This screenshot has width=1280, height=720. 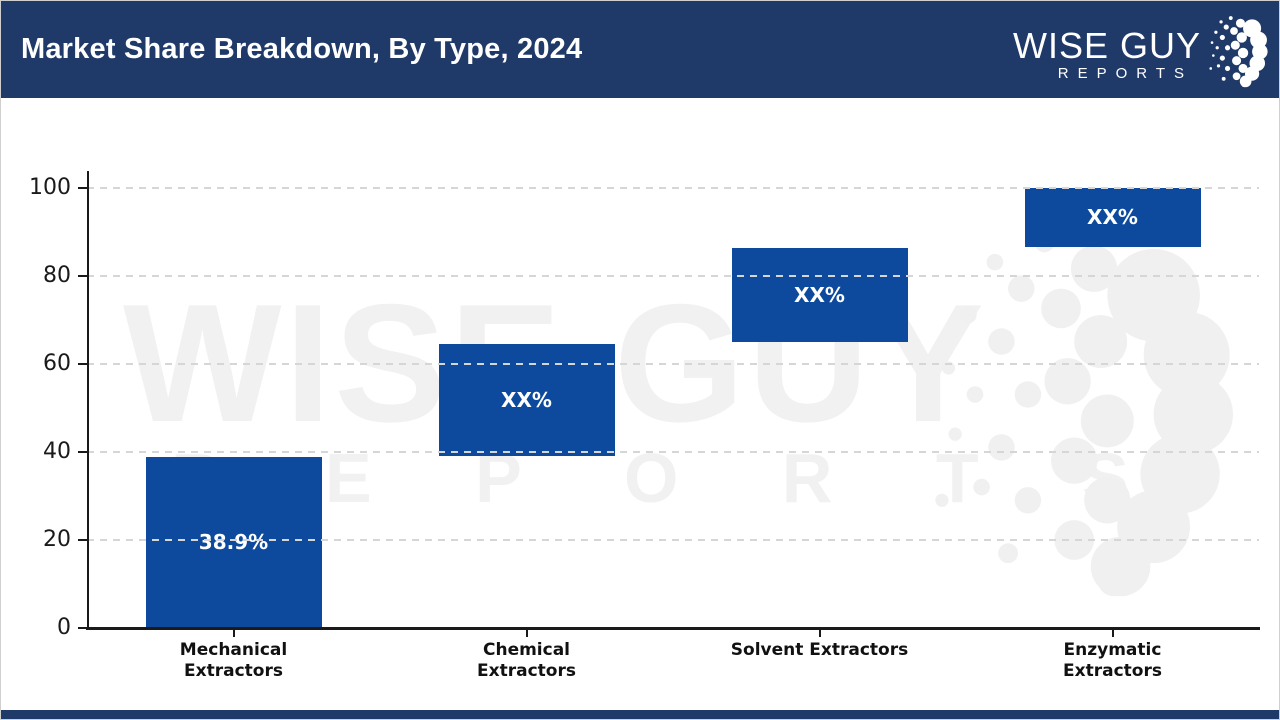 I want to click on y-axis-line, so click(x=88, y=400).